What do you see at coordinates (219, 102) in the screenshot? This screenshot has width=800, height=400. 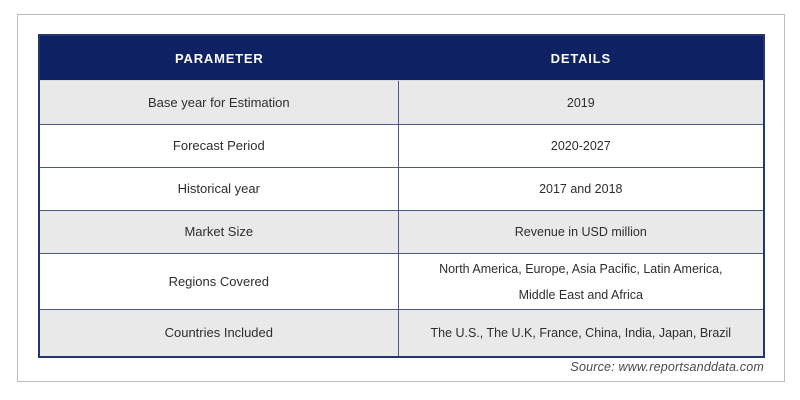 I see `parameter-cell: Base year for Estimation` at bounding box center [219, 102].